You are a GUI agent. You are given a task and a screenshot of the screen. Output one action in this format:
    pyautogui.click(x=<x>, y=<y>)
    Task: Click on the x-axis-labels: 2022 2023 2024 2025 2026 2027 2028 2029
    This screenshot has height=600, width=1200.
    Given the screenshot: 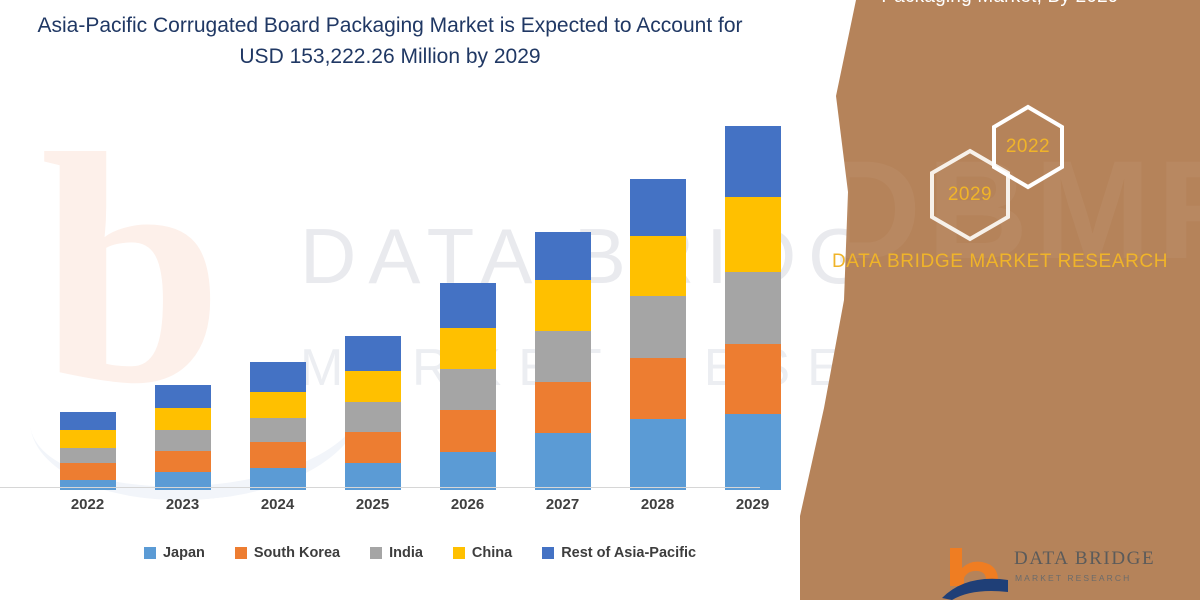 What is the action you would take?
    pyautogui.click(x=420, y=510)
    